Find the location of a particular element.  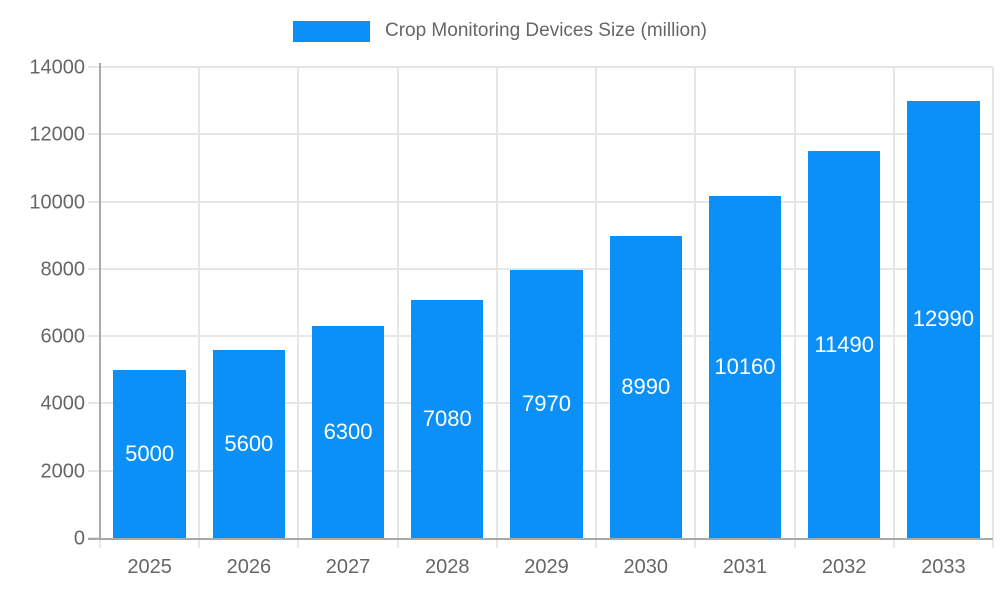

bar-2031 is located at coordinates (745, 367).